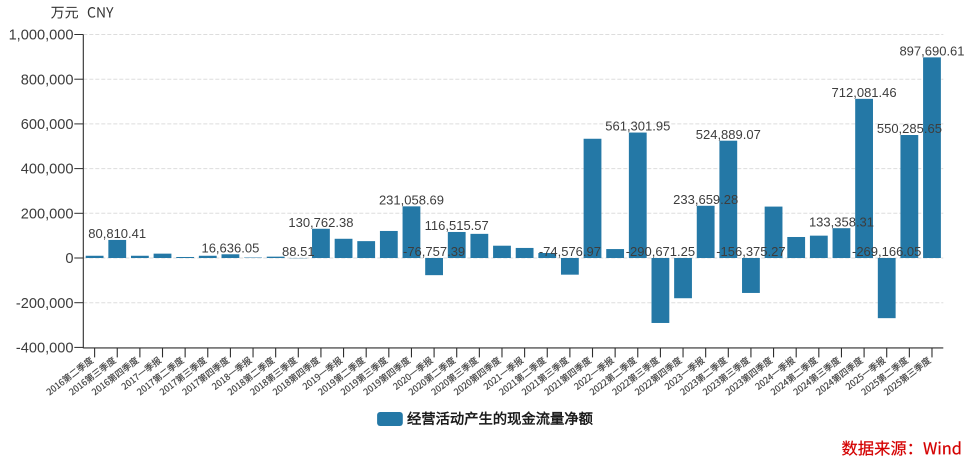  I want to click on svg-text: 80,810.41, so click(117, 233).